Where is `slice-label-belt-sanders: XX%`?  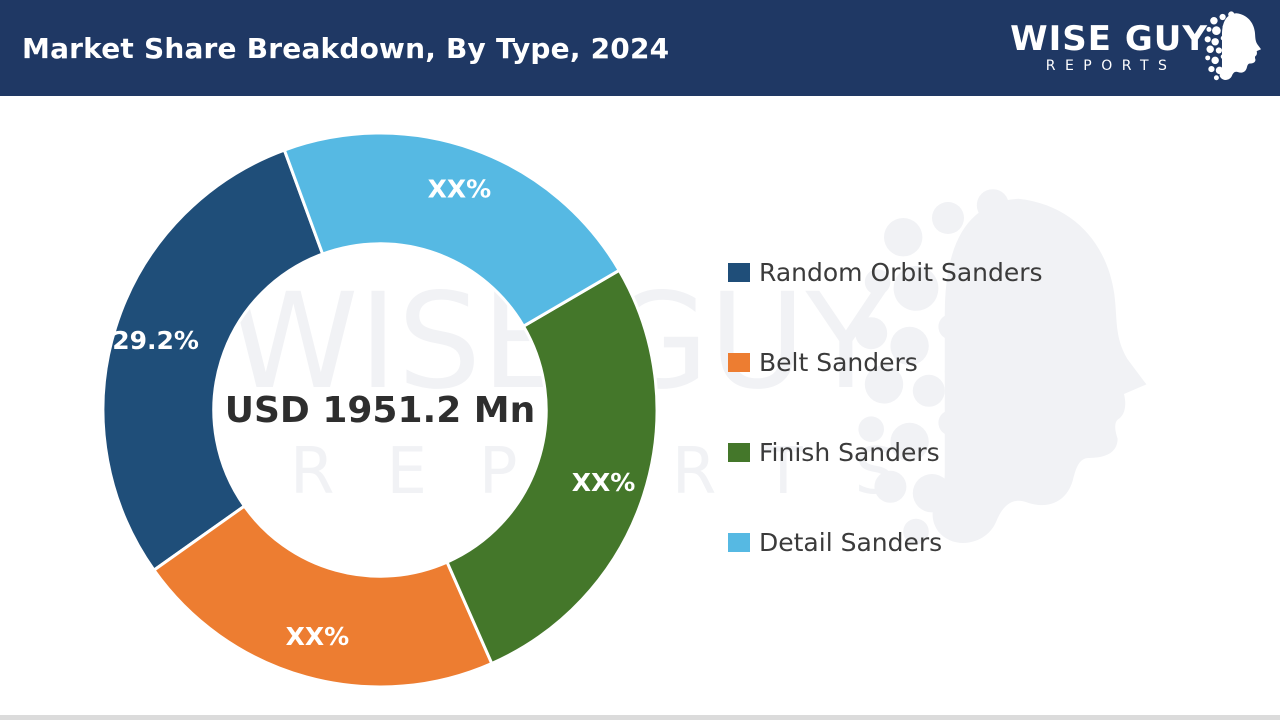
slice-label-belt-sanders: XX% is located at coordinates (318, 636).